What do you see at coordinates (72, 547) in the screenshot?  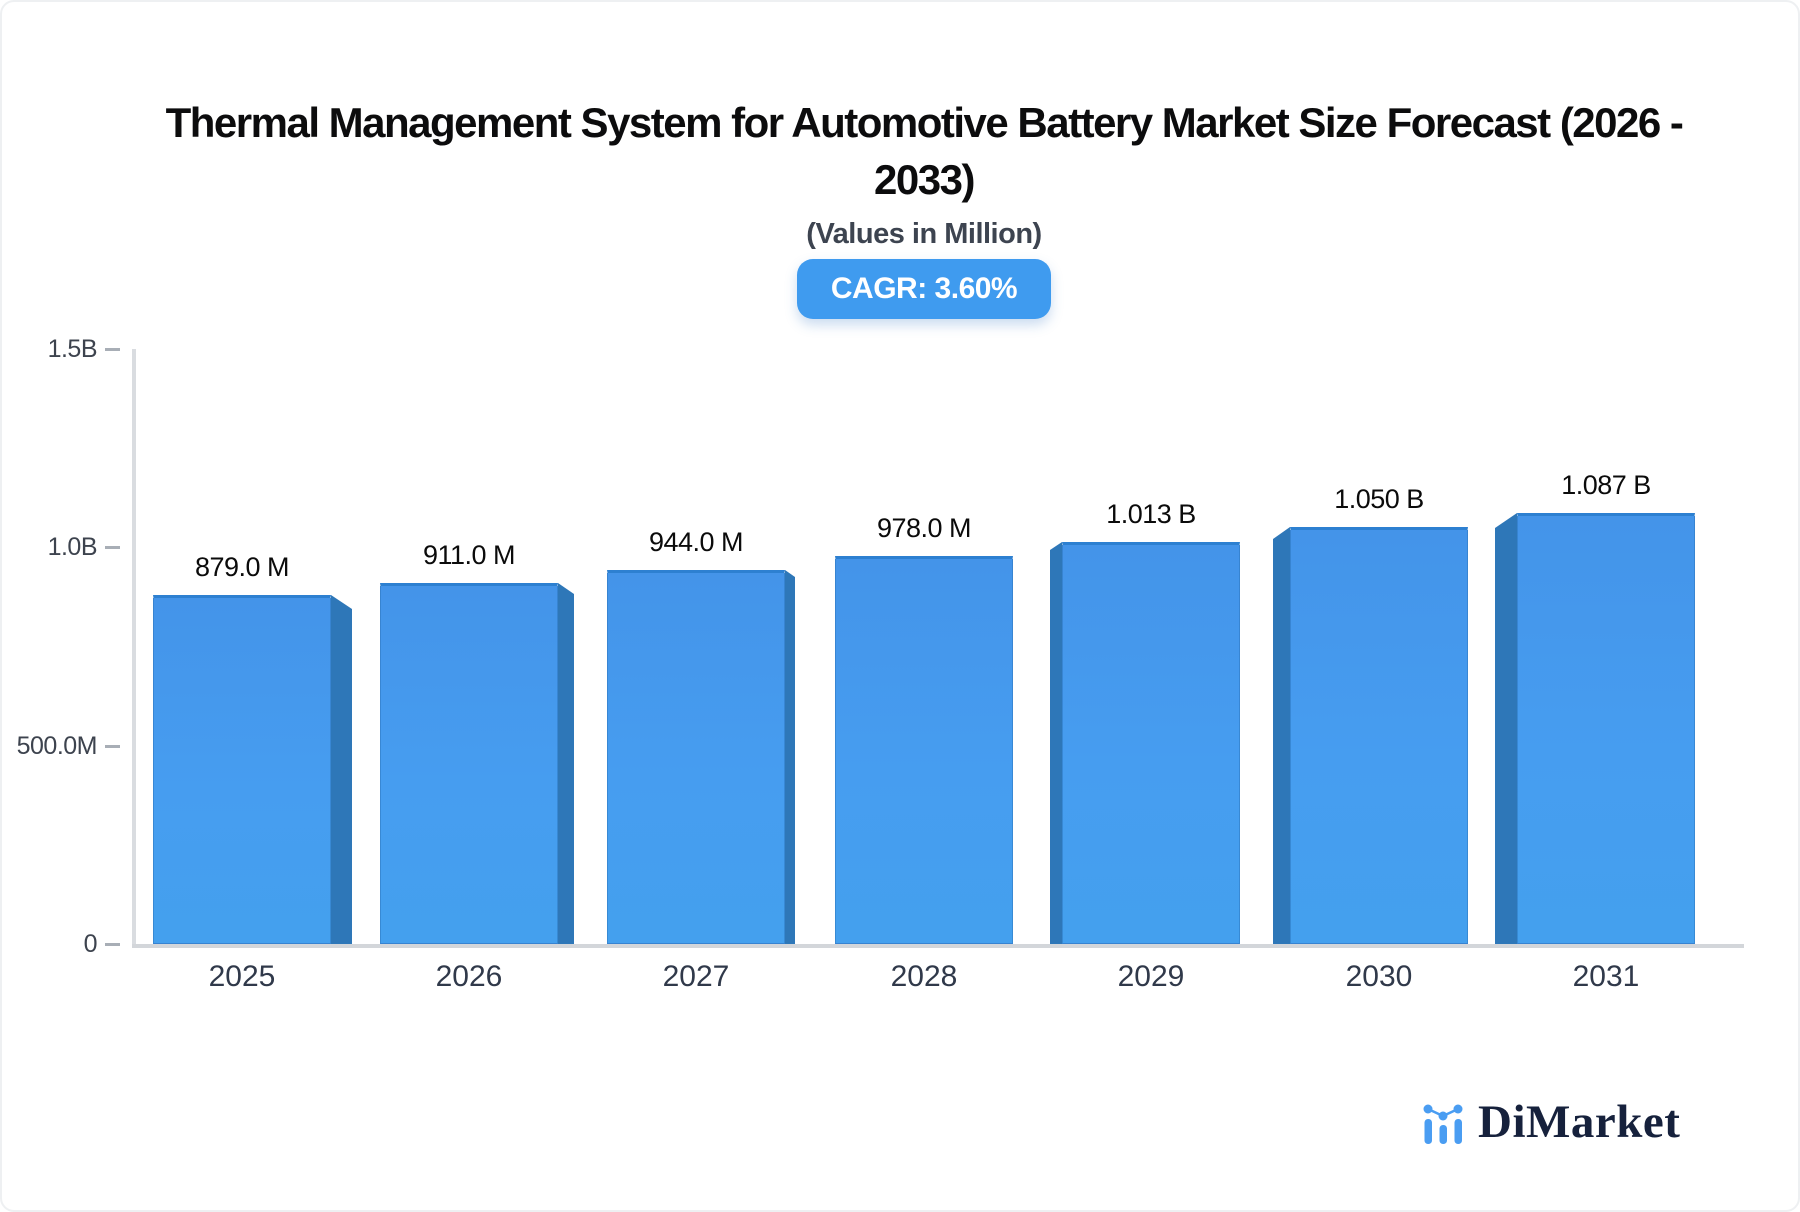 I see `y-tick-label: 1.0B` at bounding box center [72, 547].